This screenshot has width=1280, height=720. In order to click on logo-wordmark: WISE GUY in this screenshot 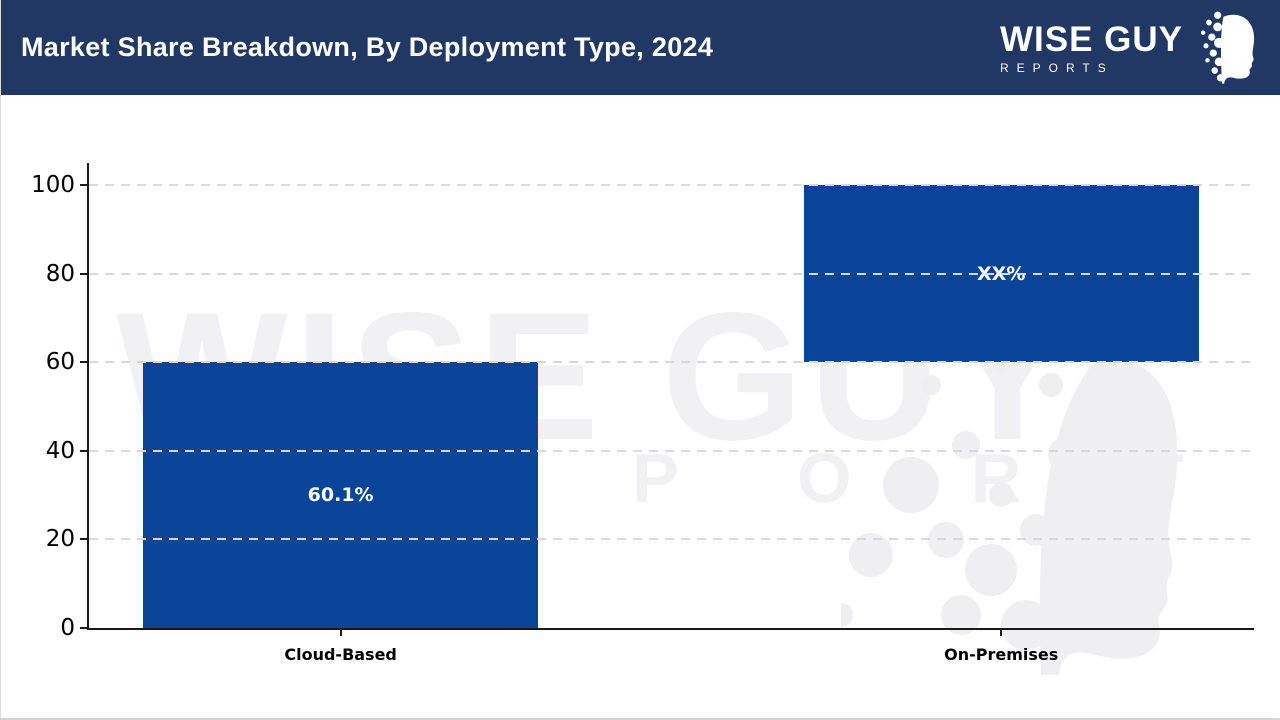, I will do `click(1091, 39)`.